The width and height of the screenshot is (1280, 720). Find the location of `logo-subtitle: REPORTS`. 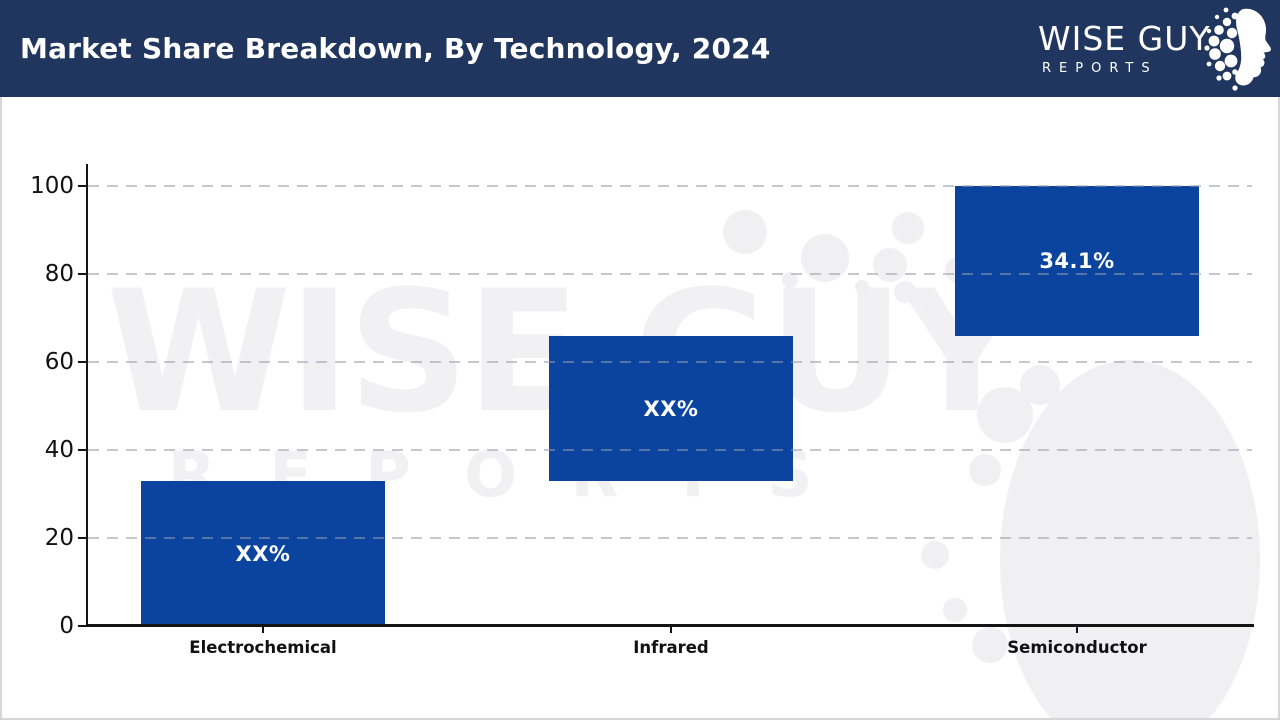

logo-subtitle: REPORTS is located at coordinates (1100, 68).